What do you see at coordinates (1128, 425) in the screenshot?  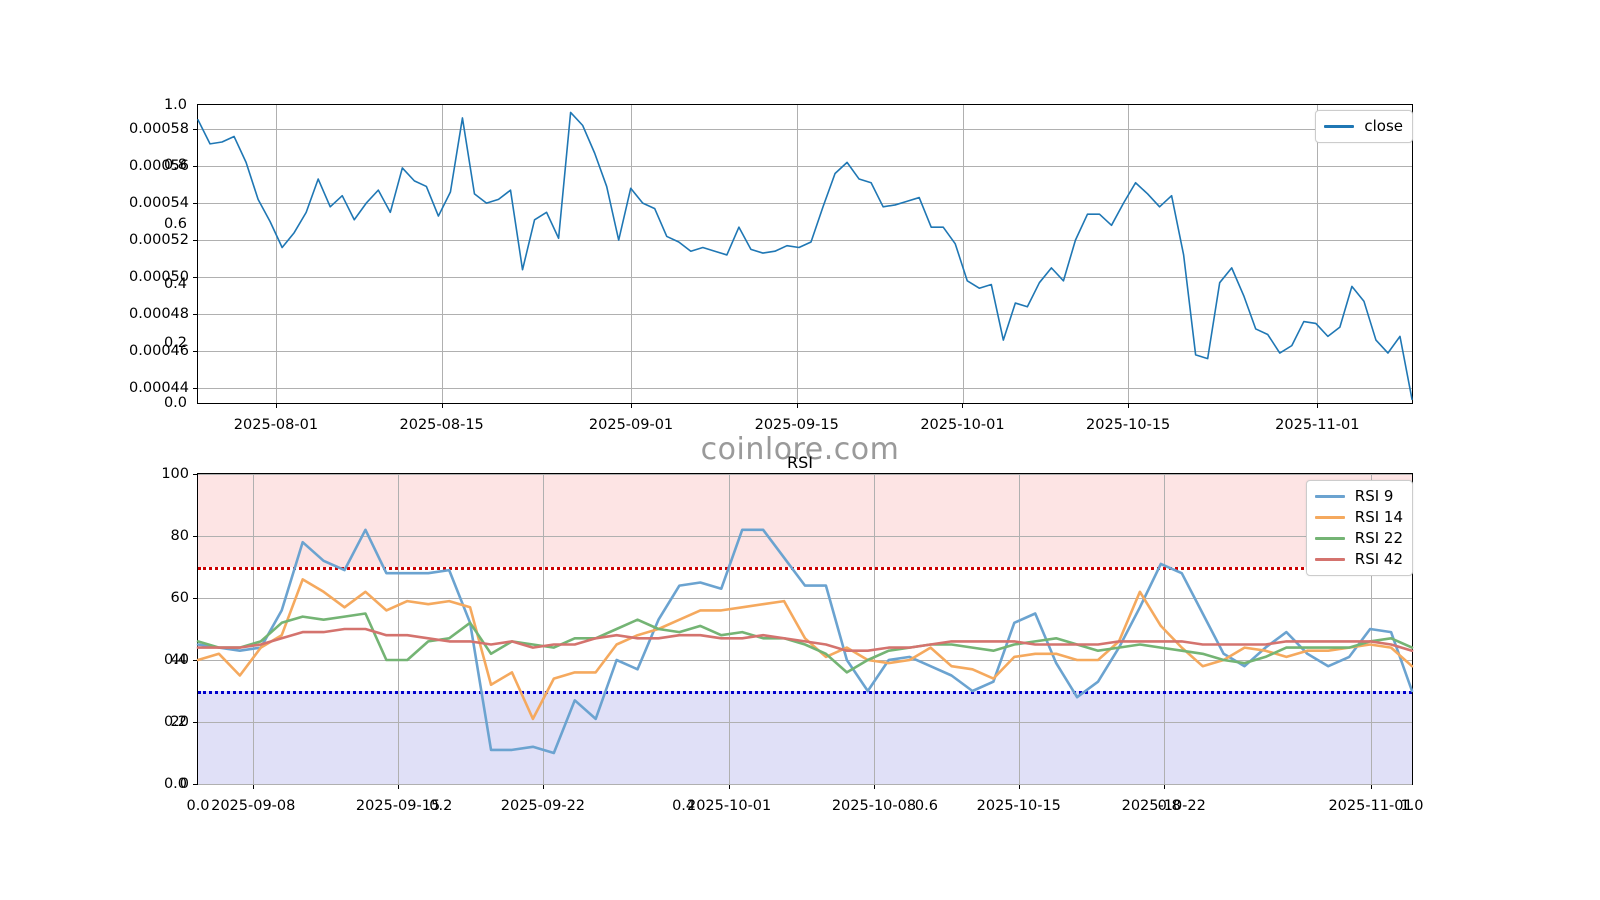 I see `price-x-tick-label: 2025-10-15` at bounding box center [1128, 425].